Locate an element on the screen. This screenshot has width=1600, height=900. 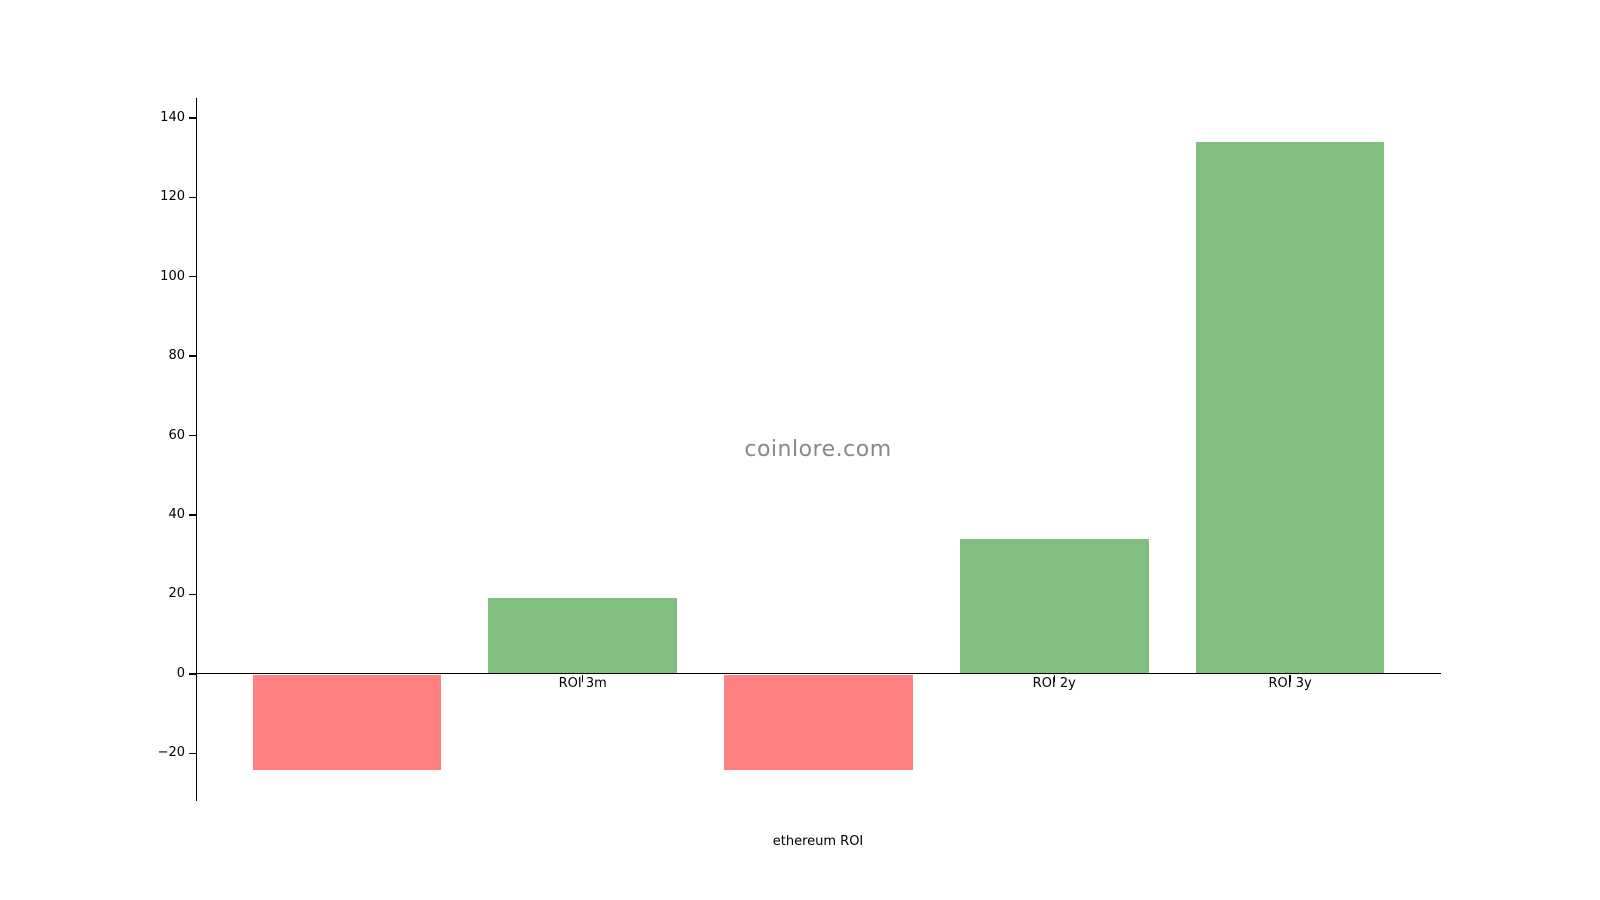
x-axis-spine is located at coordinates (818, 673).